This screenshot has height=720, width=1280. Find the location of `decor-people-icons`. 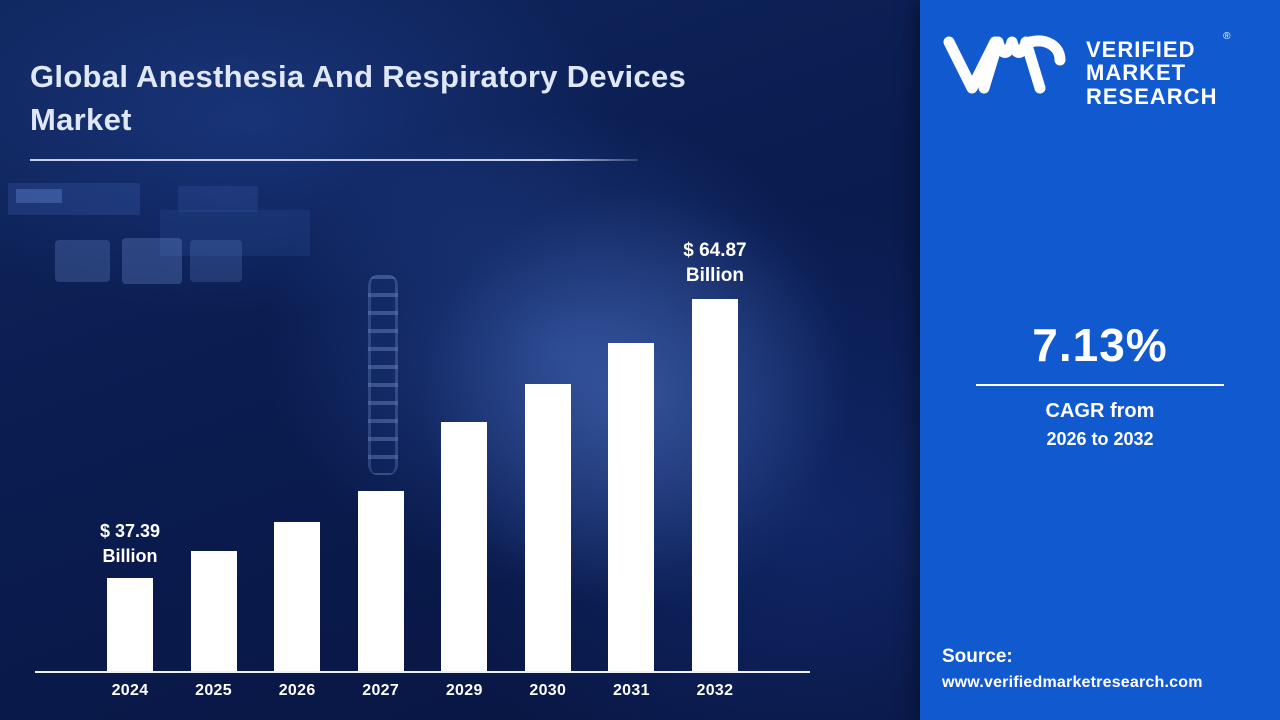

decor-people-icons is located at coordinates (218, 199).